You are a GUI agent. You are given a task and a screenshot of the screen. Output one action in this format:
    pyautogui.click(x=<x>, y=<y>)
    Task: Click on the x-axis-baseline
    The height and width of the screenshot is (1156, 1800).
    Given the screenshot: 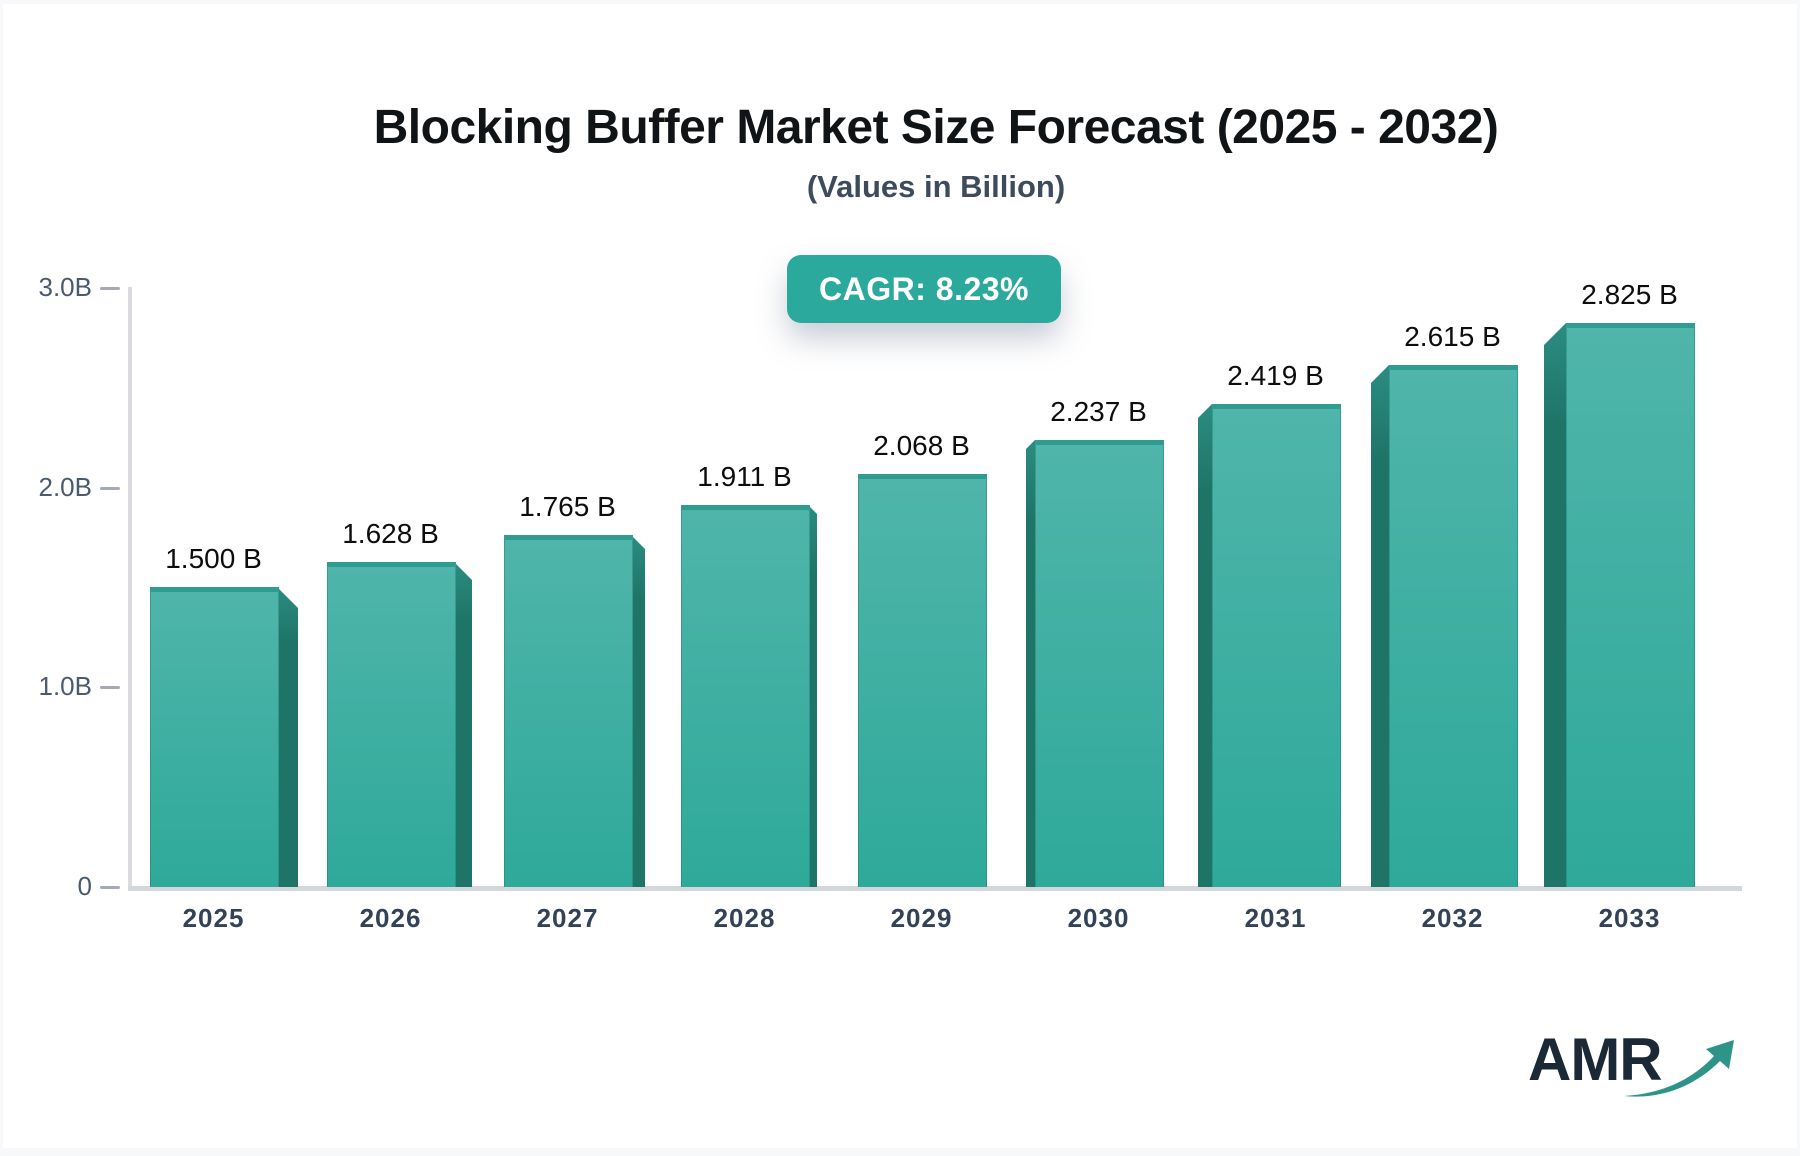 What is the action you would take?
    pyautogui.click(x=935, y=888)
    